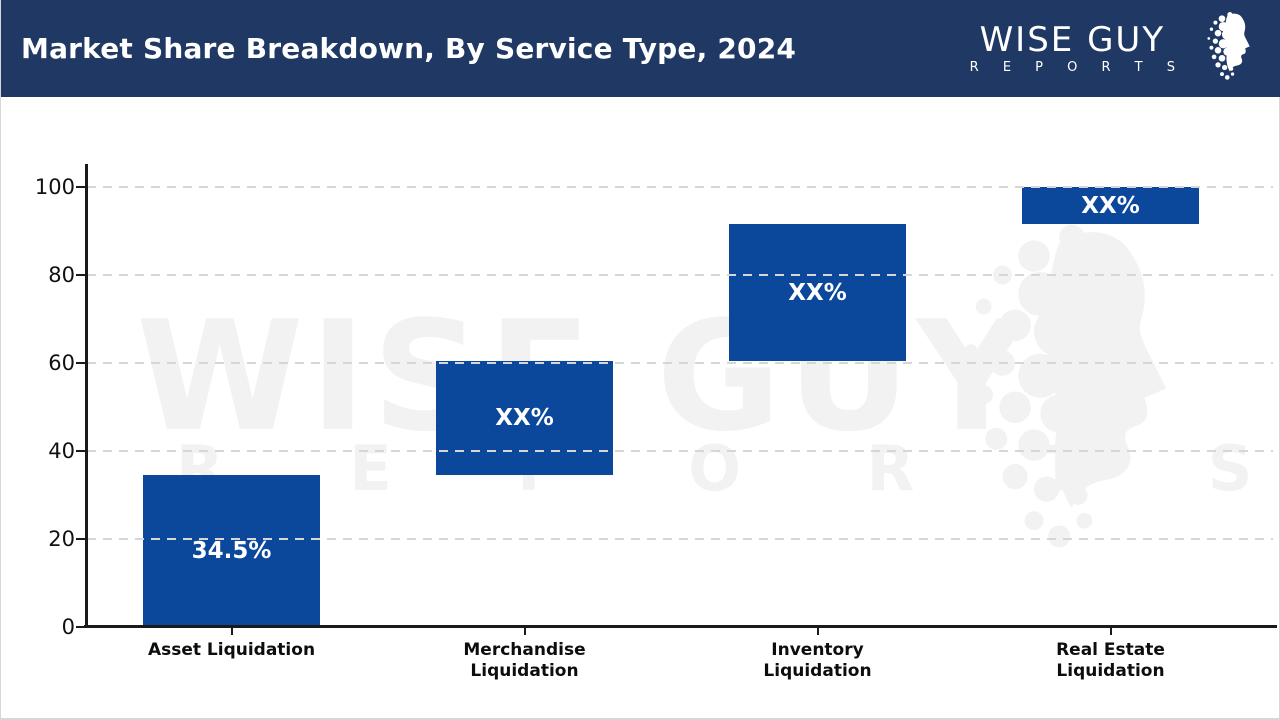 The width and height of the screenshot is (1280, 720). I want to click on y-tick-label: 100, so click(54, 187).